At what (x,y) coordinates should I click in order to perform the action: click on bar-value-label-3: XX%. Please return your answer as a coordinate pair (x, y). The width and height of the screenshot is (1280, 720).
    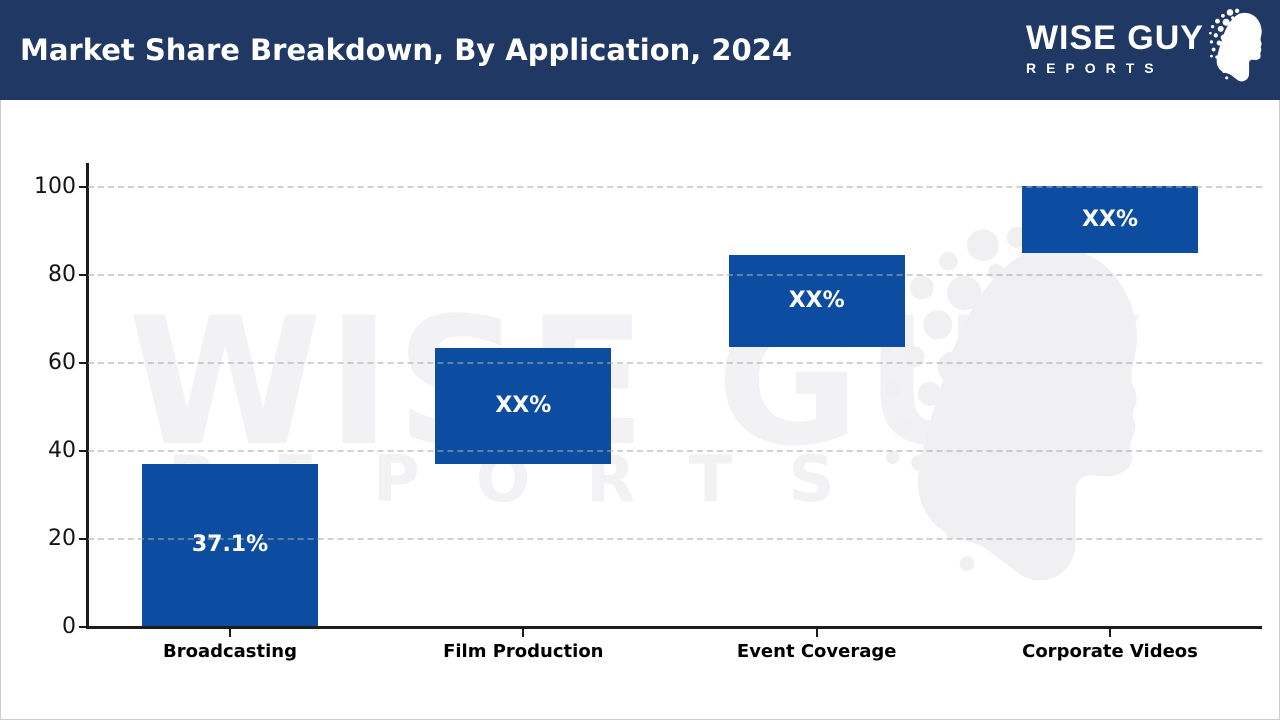
    Looking at the image, I should click on (816, 300).